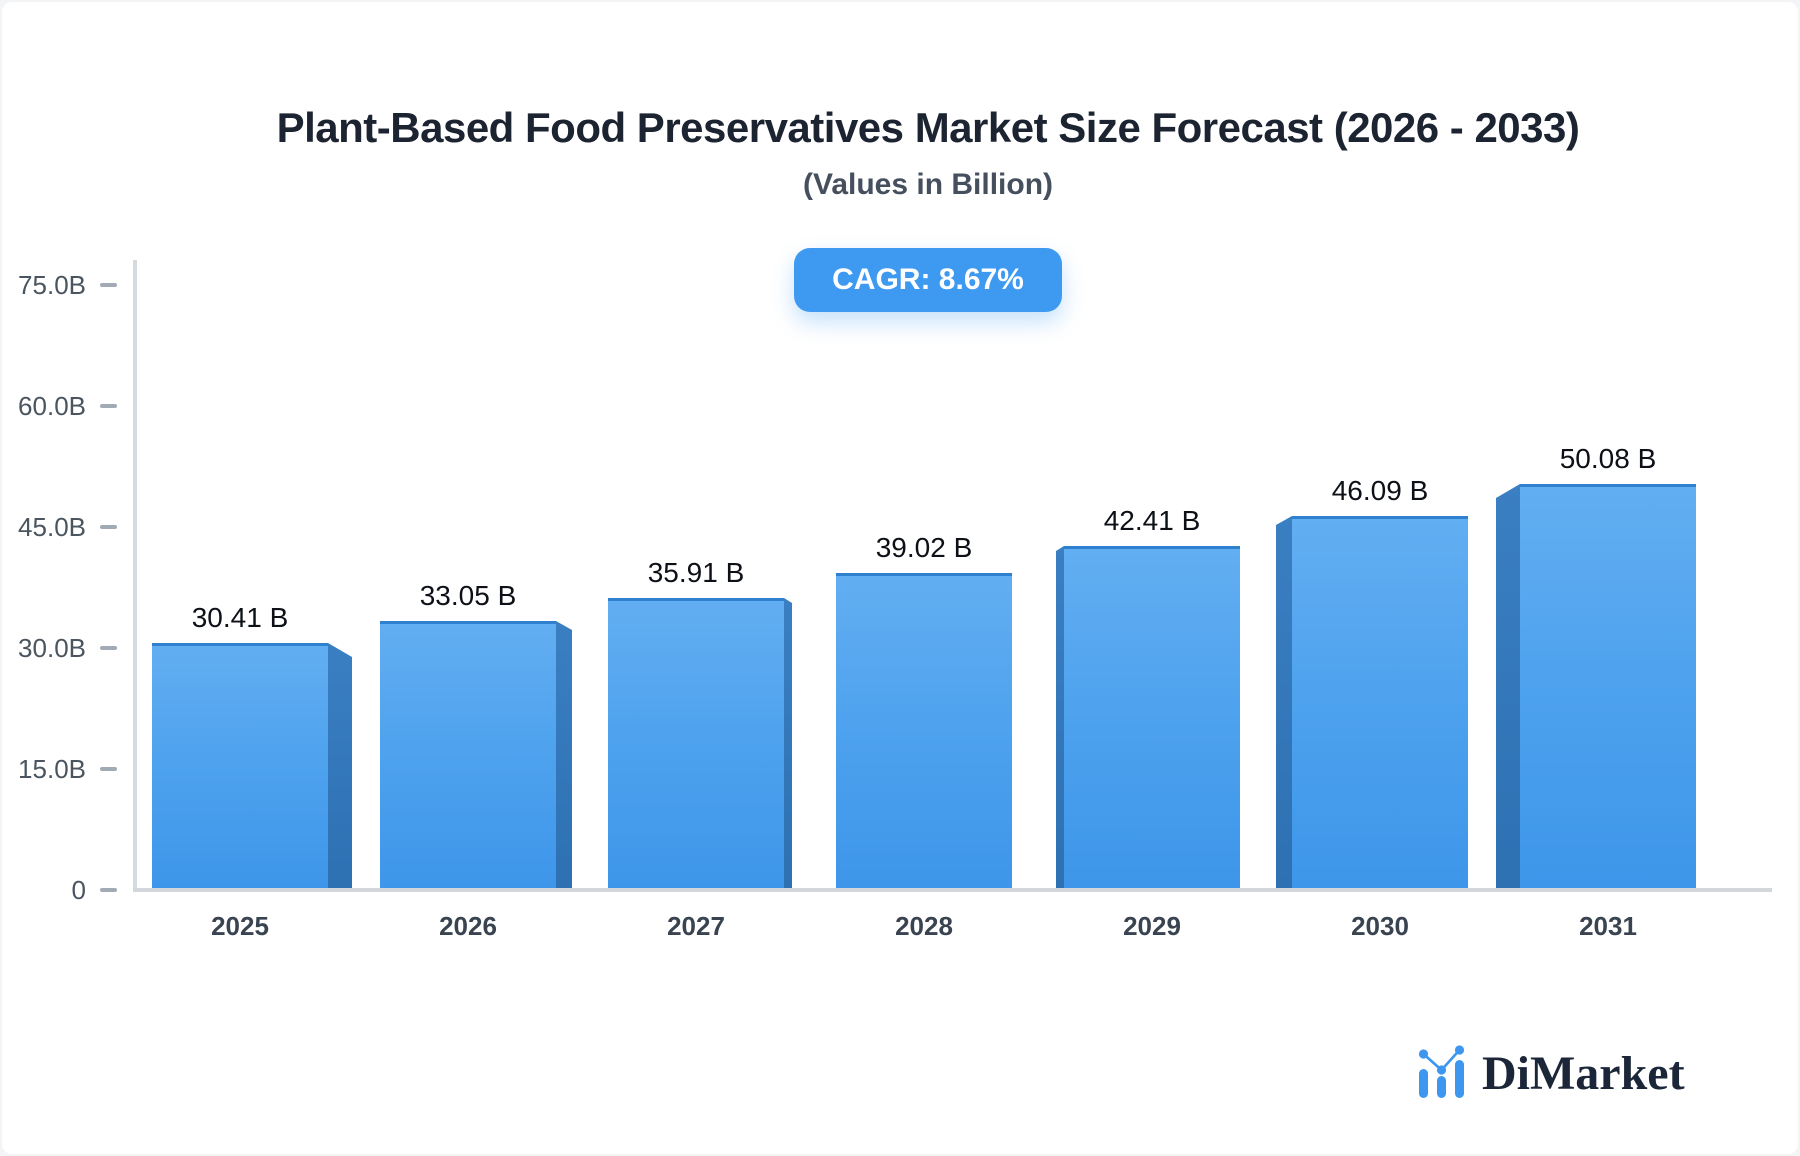 This screenshot has width=1800, height=1156. I want to click on bar-2028, so click(924, 730).